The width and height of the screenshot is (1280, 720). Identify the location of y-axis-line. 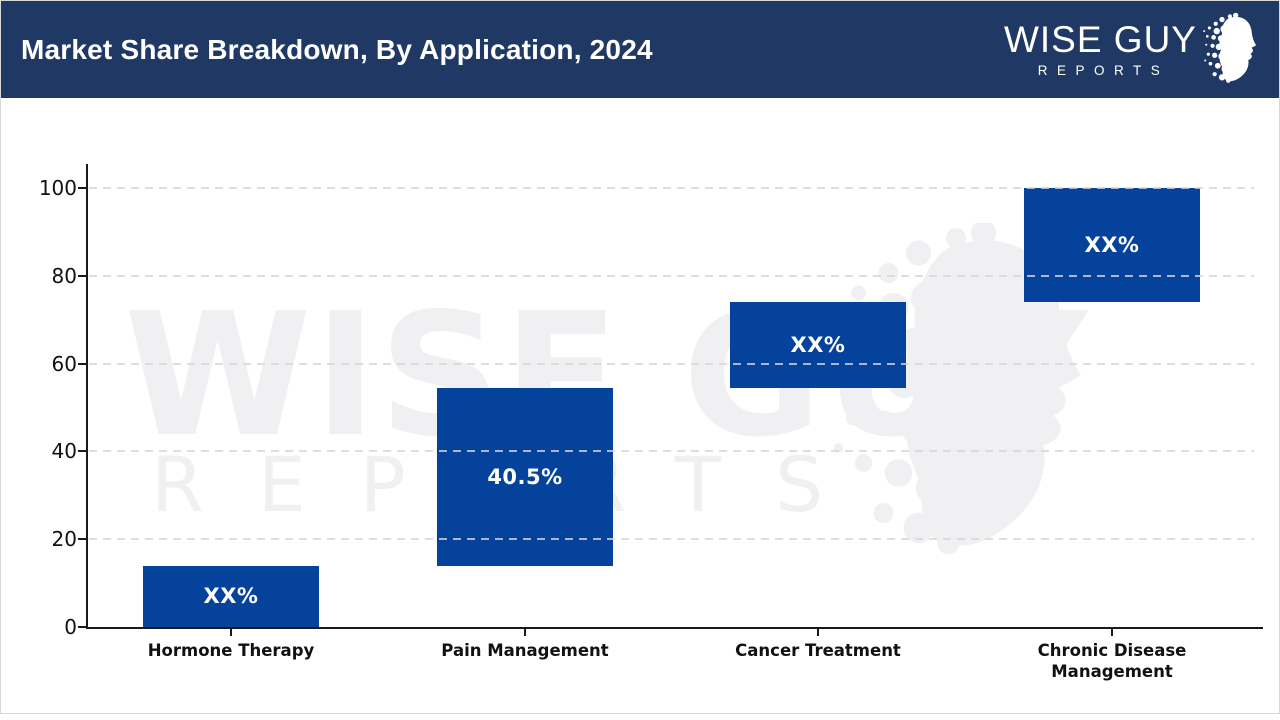
(87, 396).